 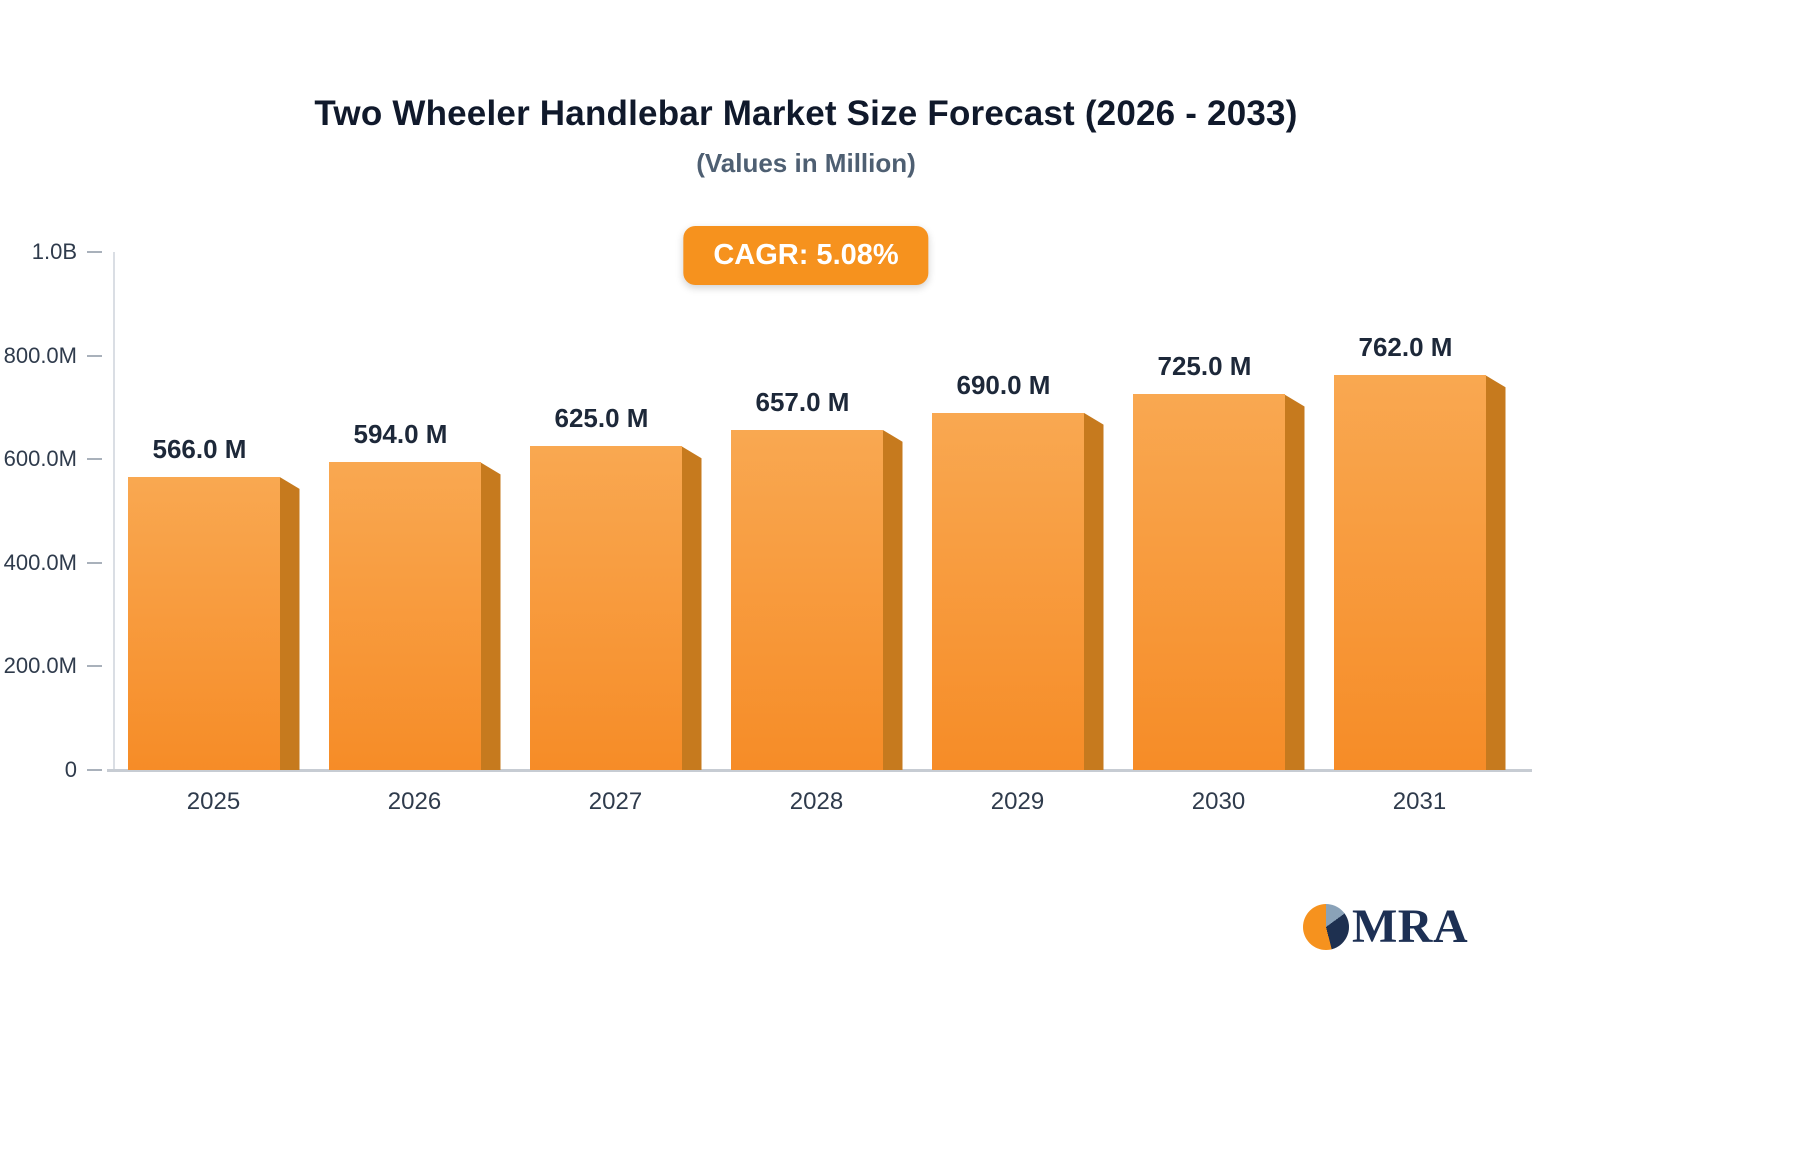 I want to click on bar-slot: 625.0 M, so click(x=615, y=511).